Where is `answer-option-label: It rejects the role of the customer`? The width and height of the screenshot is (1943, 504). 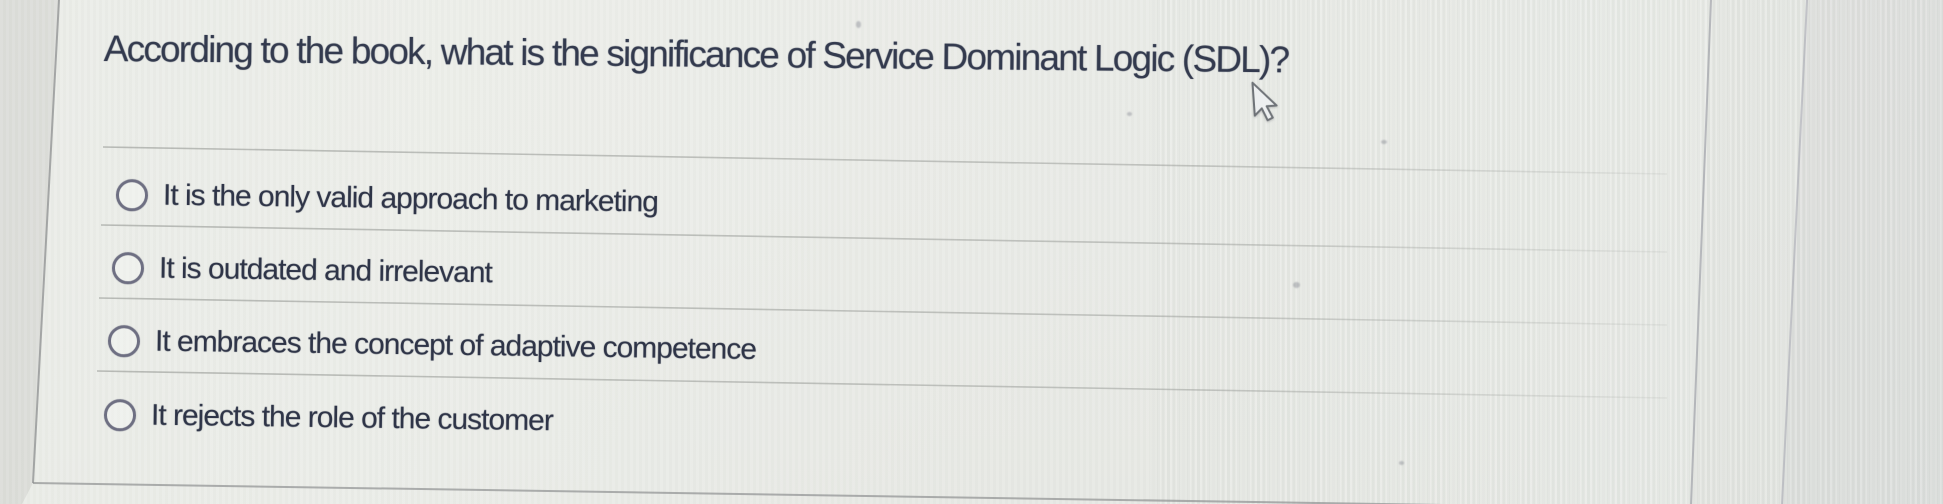
answer-option-label: It rejects the role of the customer is located at coordinates (352, 418).